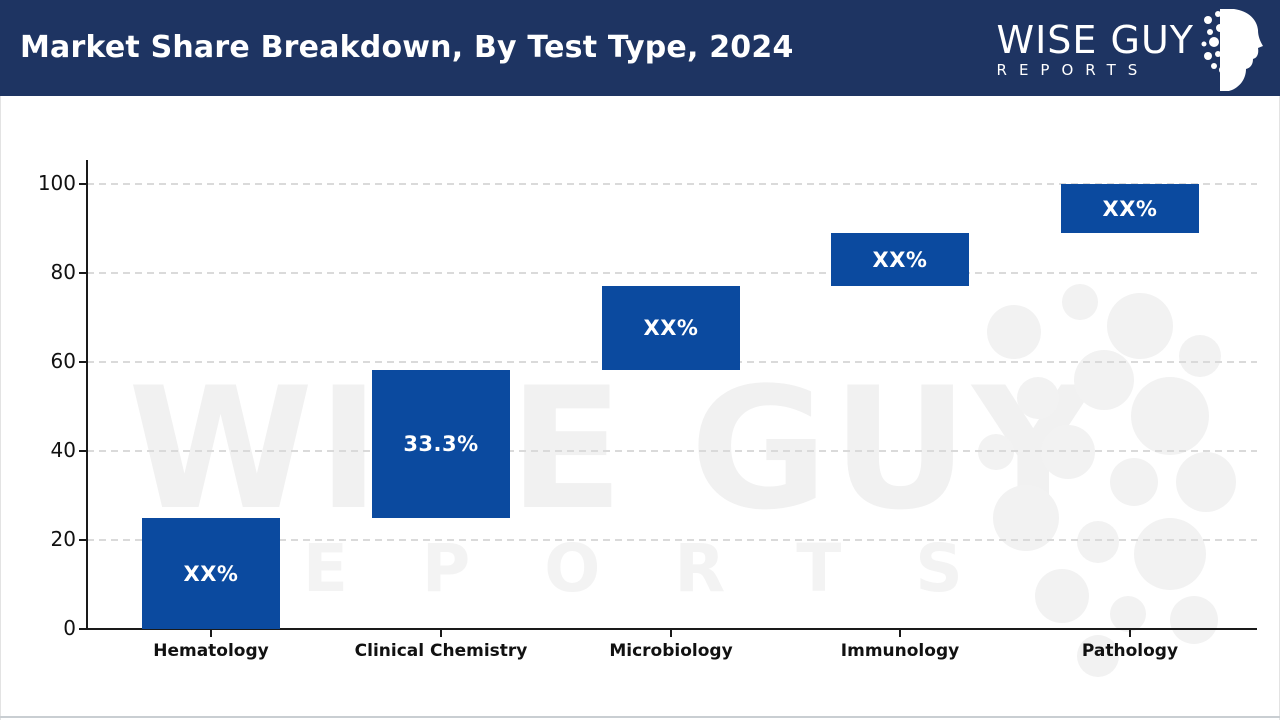  What do you see at coordinates (211, 651) in the screenshot?
I see `category-label-0: Hematology` at bounding box center [211, 651].